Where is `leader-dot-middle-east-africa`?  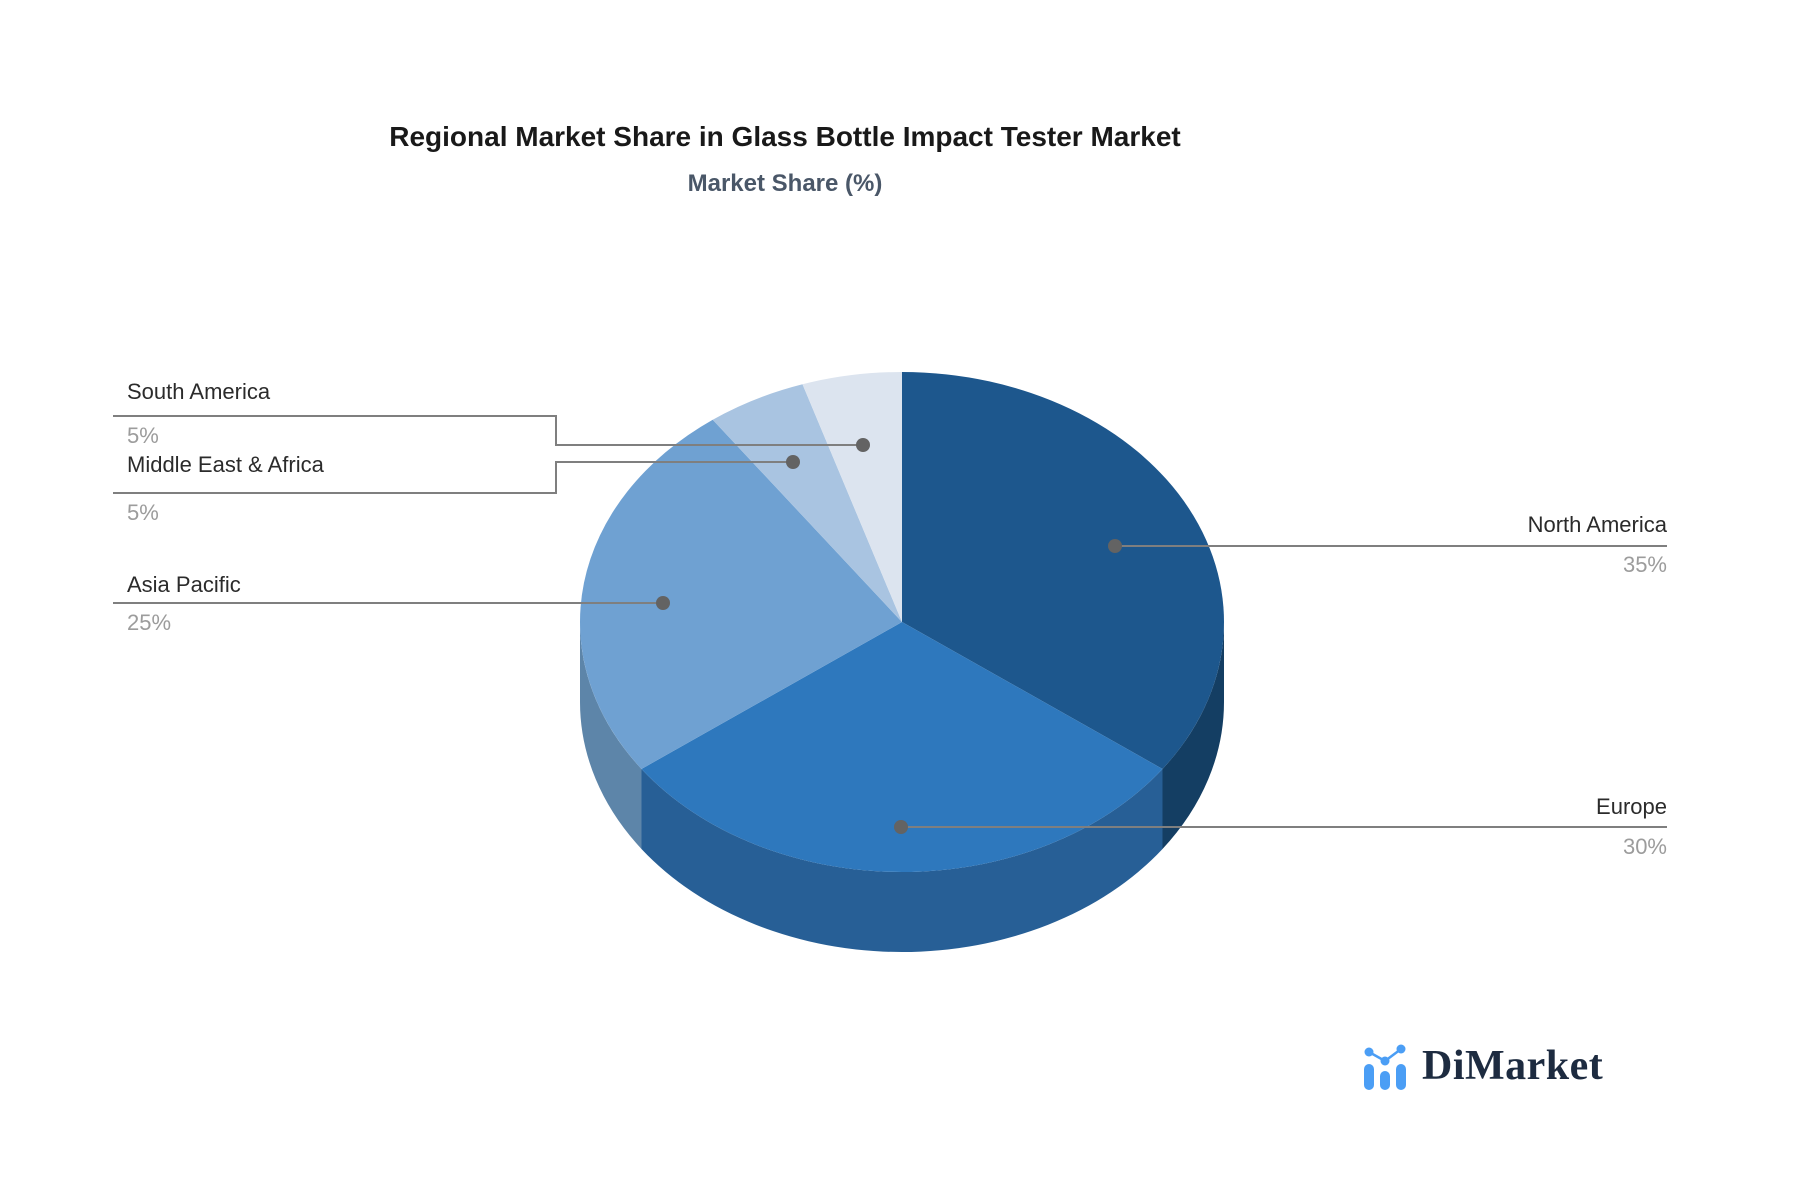
leader-dot-middle-east-africa is located at coordinates (793, 462).